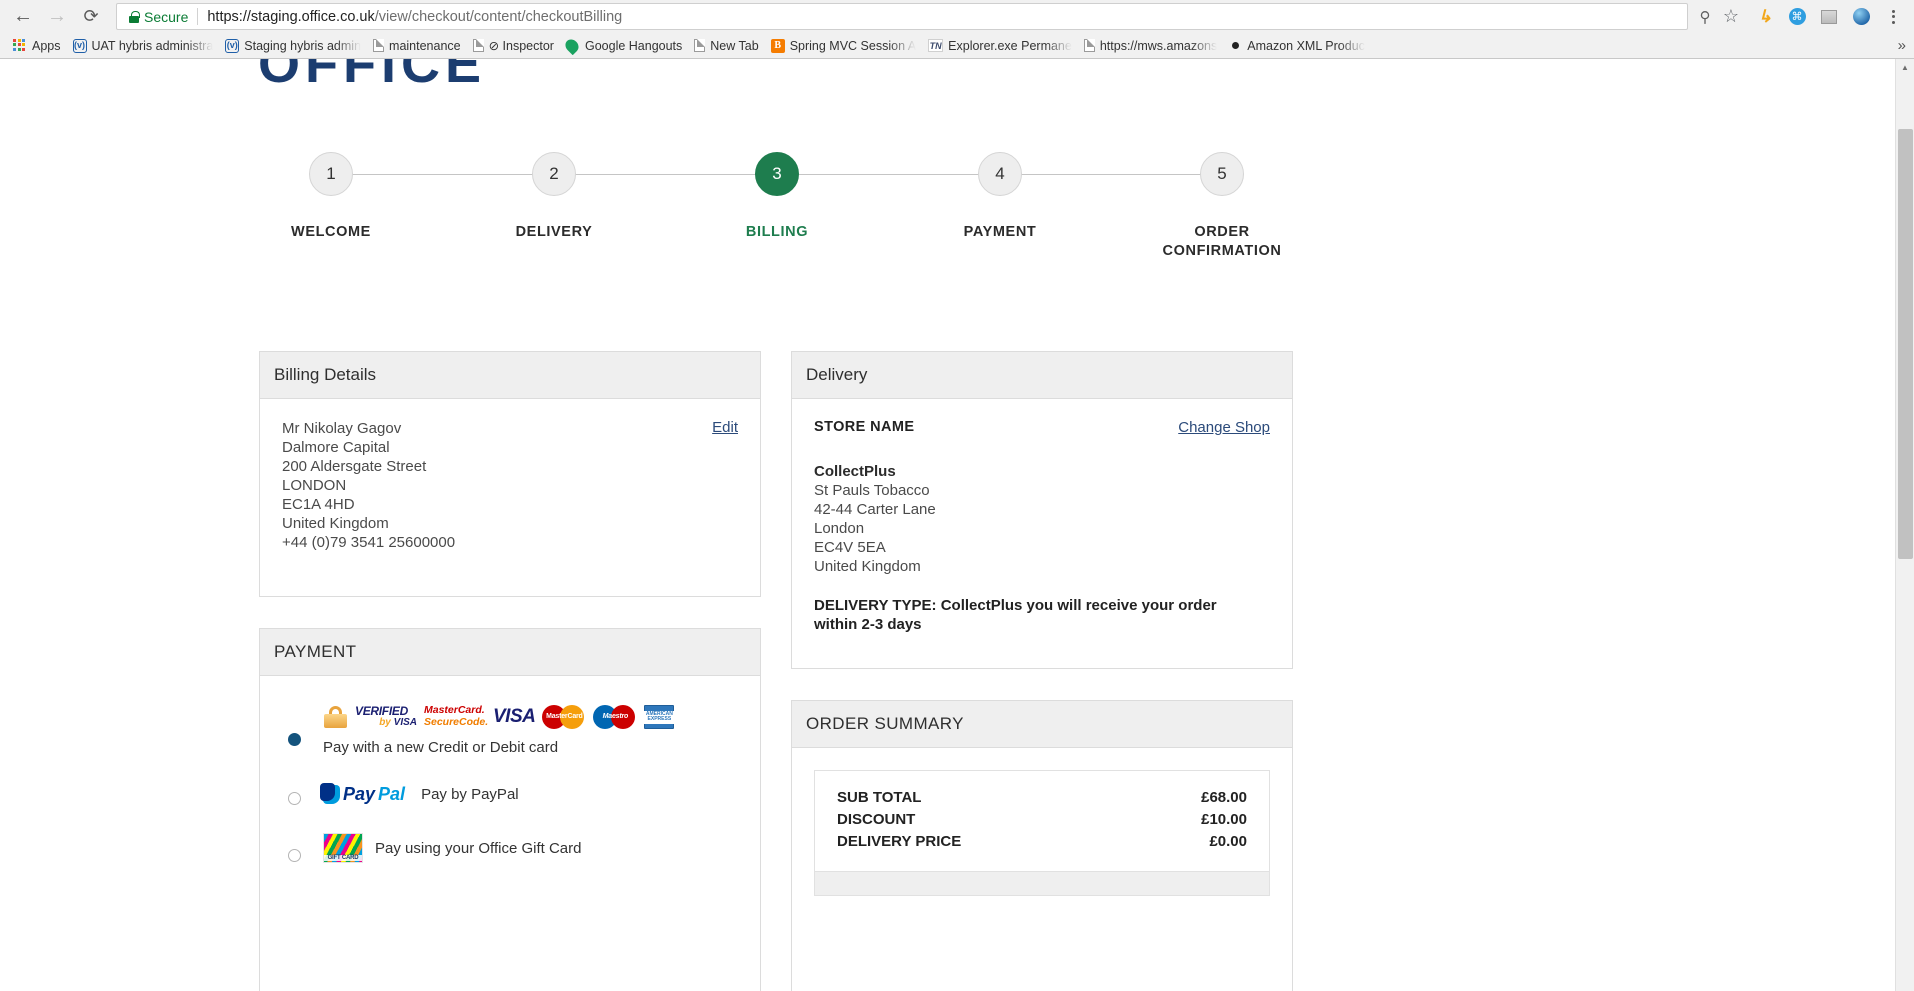 The height and width of the screenshot is (991, 1914). What do you see at coordinates (425, 45) in the screenshot?
I see `bookmark-label: maintenance` at bounding box center [425, 45].